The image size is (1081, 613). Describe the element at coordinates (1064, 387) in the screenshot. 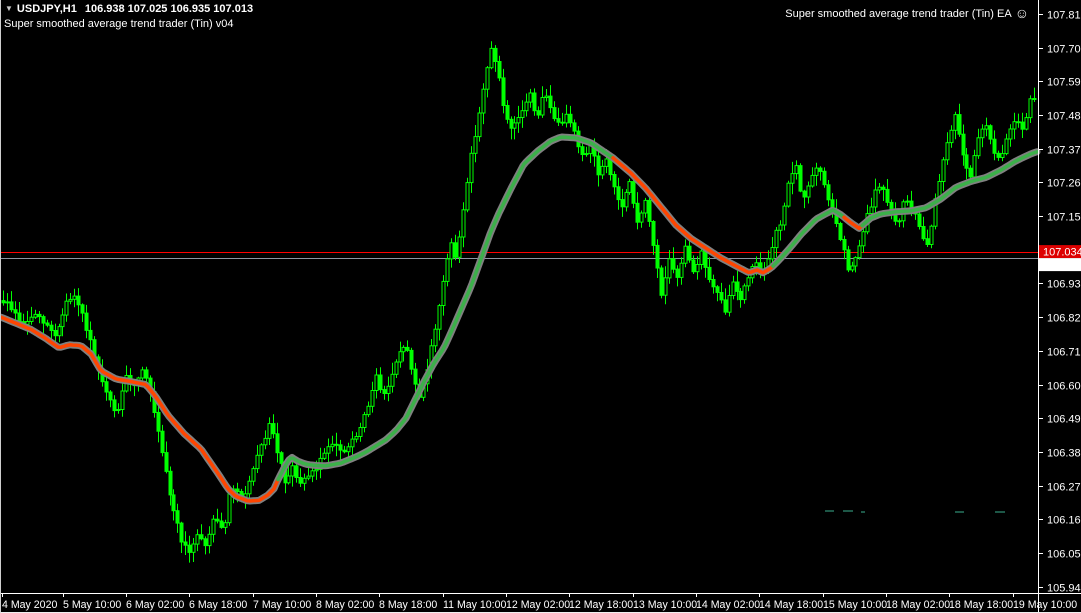

I see `price-tick-label: 106.600` at that location.